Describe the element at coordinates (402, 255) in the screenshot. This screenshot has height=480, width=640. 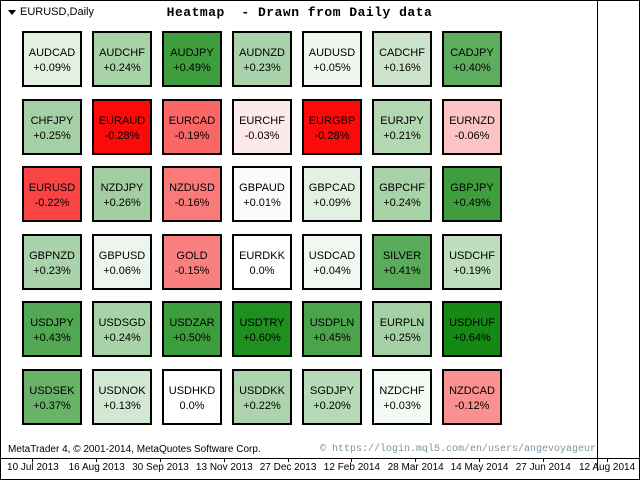
I see `tile-symbol: SILVER` at that location.